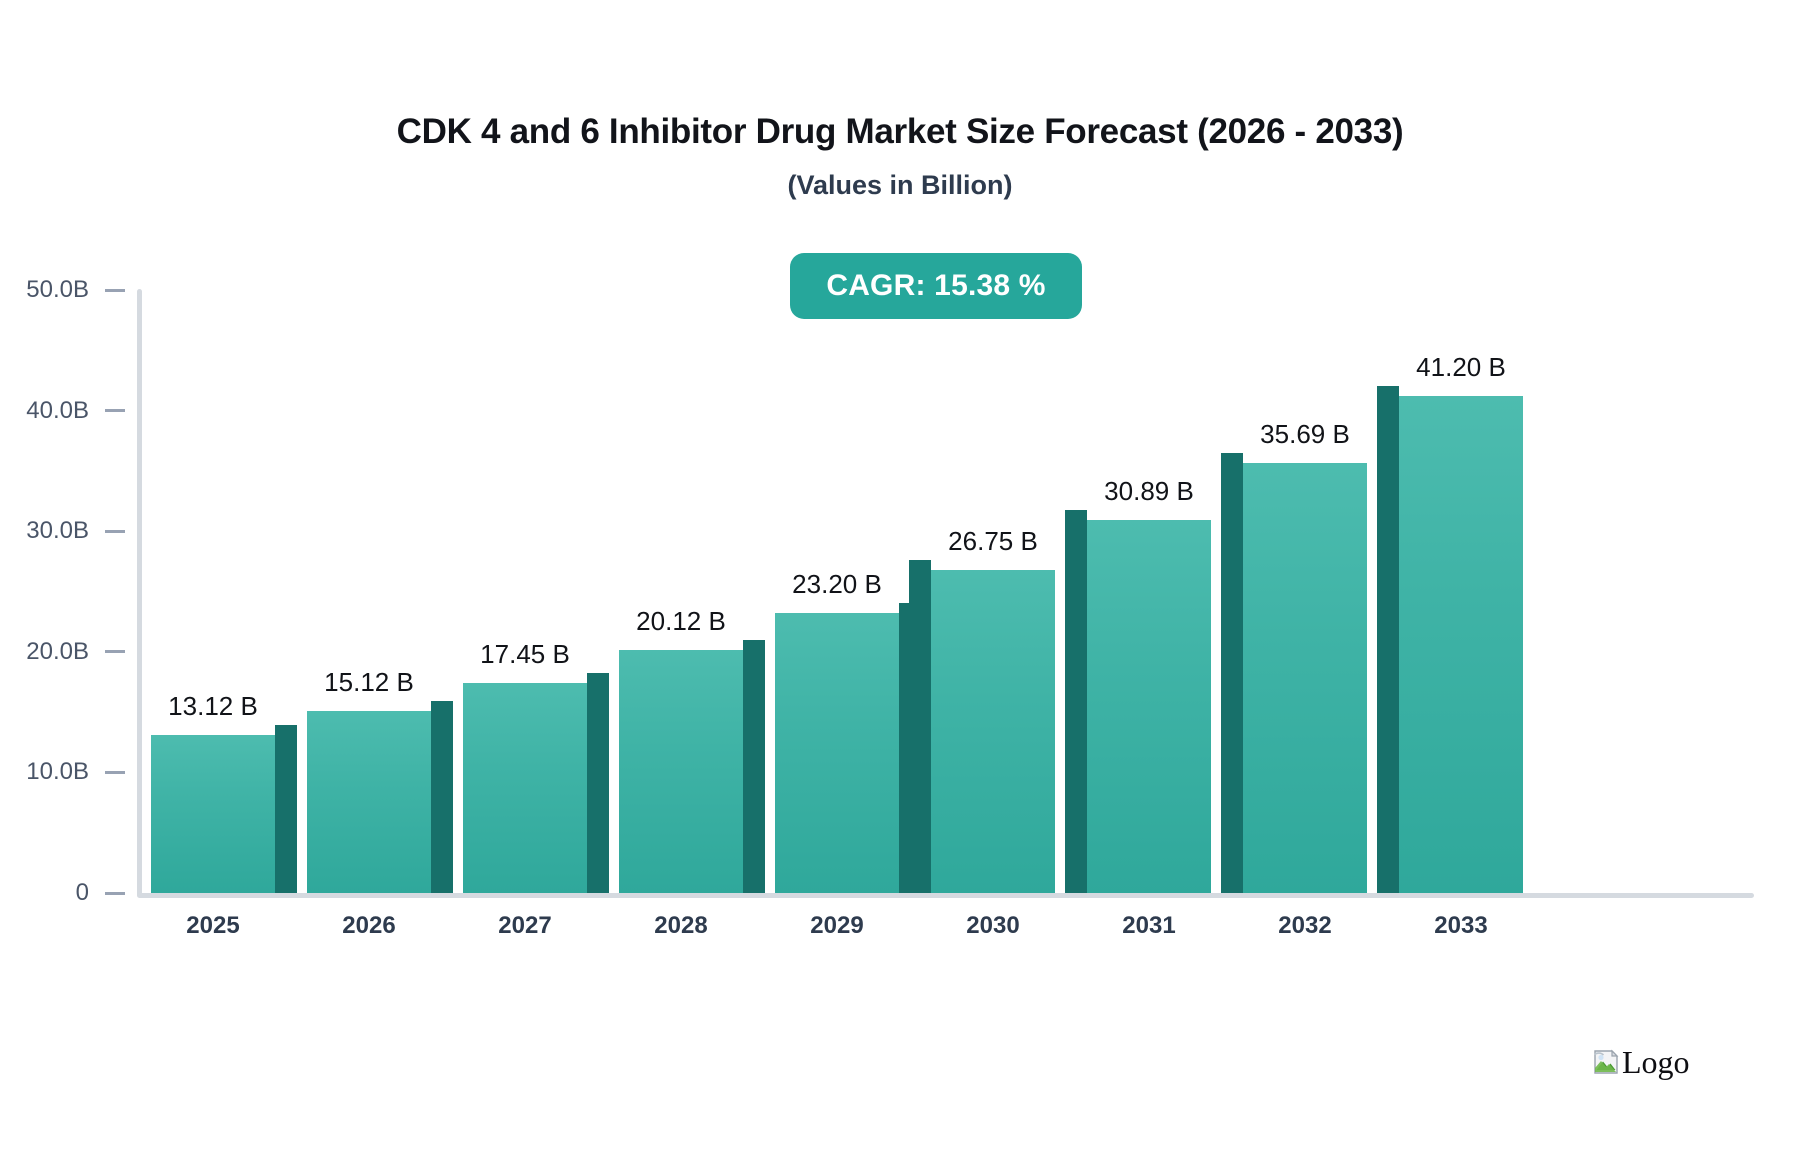 The image size is (1800, 1156). Describe the element at coordinates (837, 584) in the screenshot. I see `bar-value-label: 23.20 B` at that location.